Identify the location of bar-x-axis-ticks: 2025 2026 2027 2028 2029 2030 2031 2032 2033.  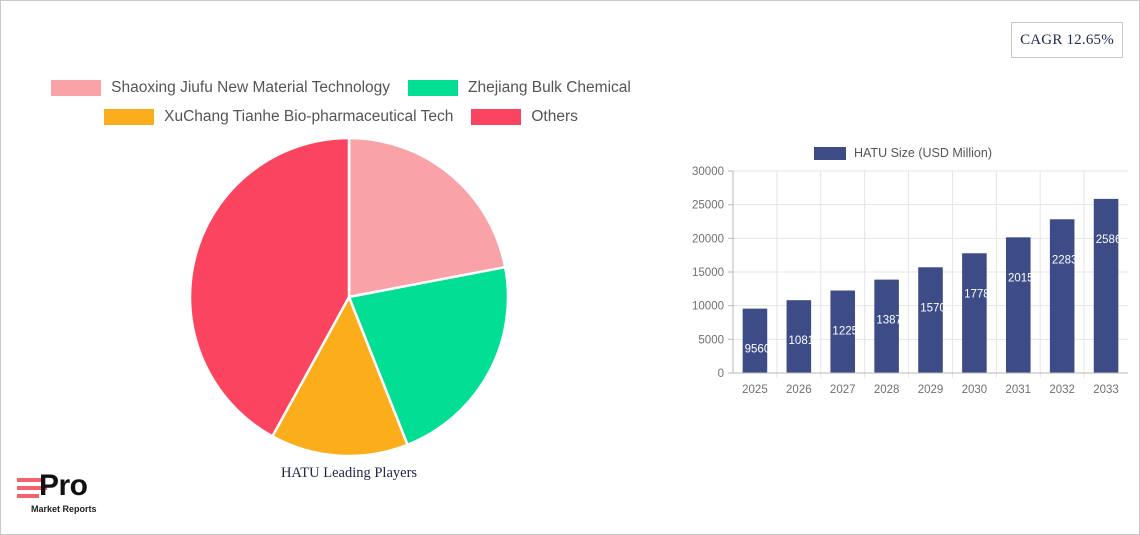
(930, 384).